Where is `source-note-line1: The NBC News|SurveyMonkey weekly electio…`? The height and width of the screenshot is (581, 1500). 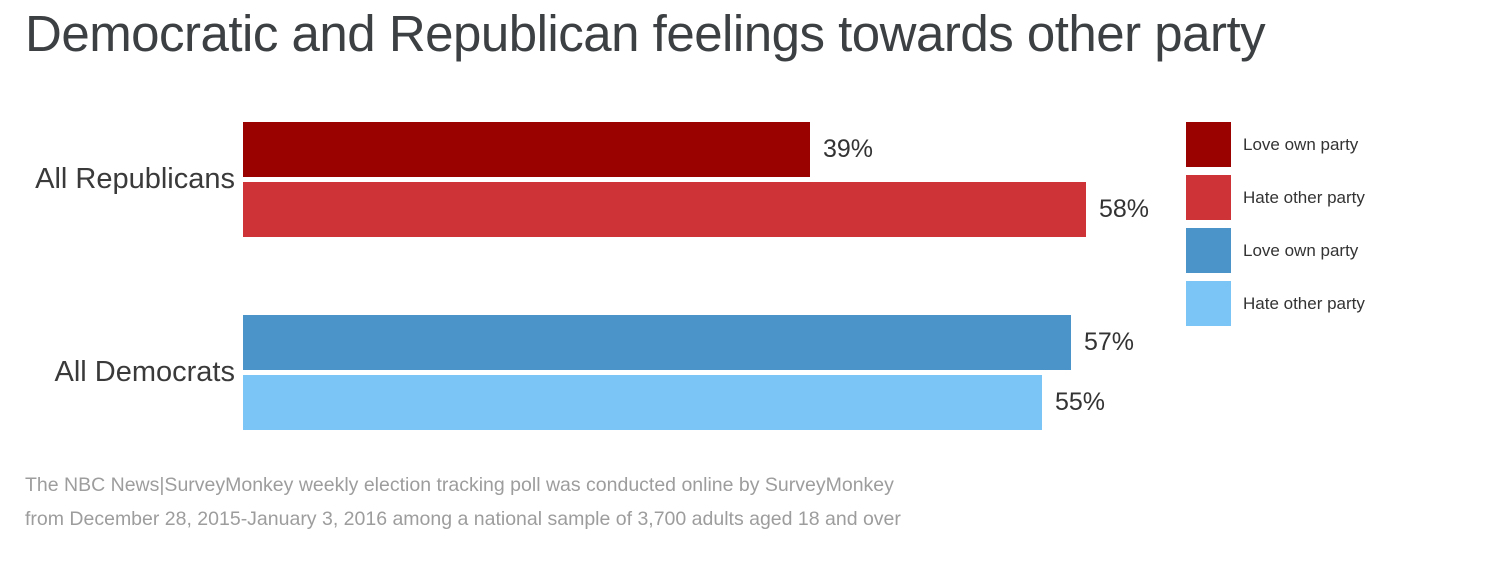
source-note-line1: The NBC News|SurveyMonkey weekly electio… is located at coordinates (459, 485).